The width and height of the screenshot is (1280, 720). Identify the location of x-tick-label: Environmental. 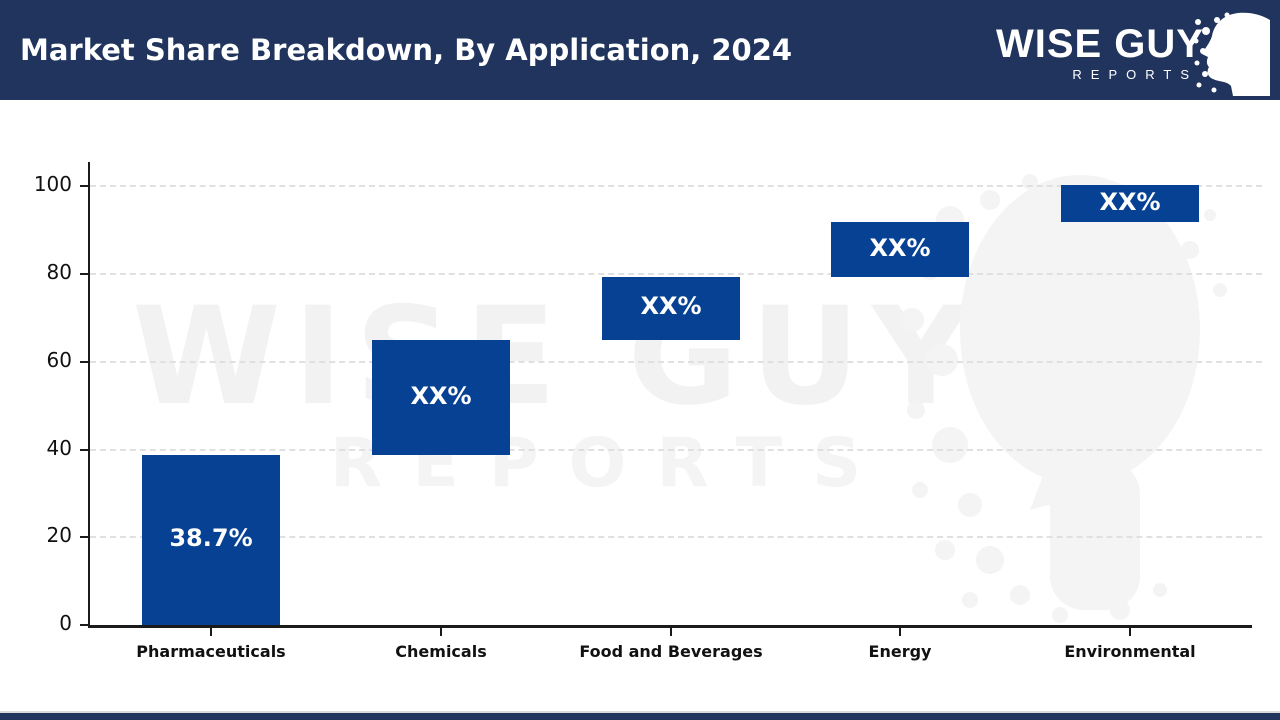
(1130, 651).